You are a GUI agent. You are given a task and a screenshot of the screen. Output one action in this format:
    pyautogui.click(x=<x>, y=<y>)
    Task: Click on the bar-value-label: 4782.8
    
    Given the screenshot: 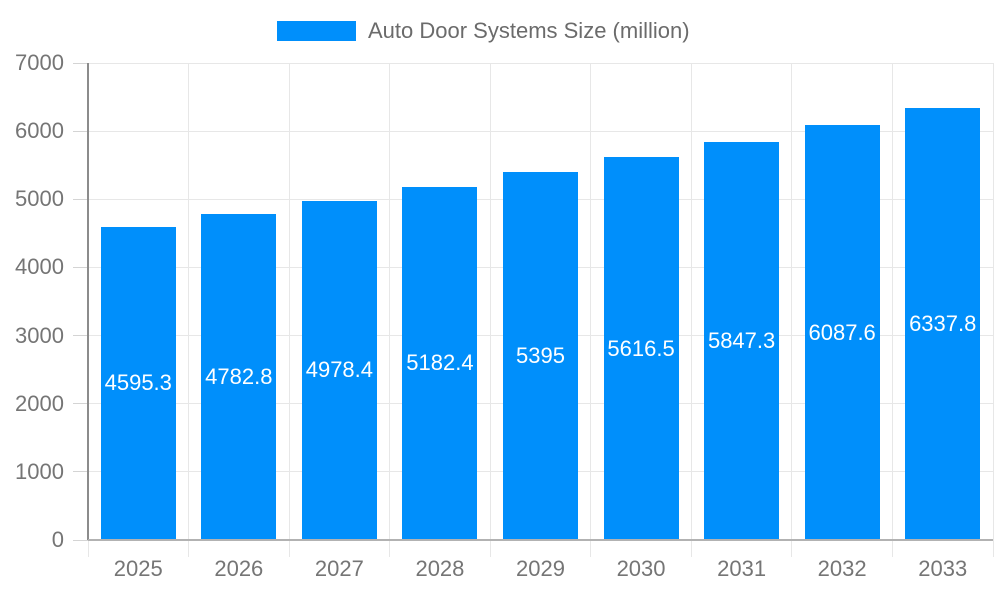 What is the action you would take?
    pyautogui.click(x=239, y=377)
    